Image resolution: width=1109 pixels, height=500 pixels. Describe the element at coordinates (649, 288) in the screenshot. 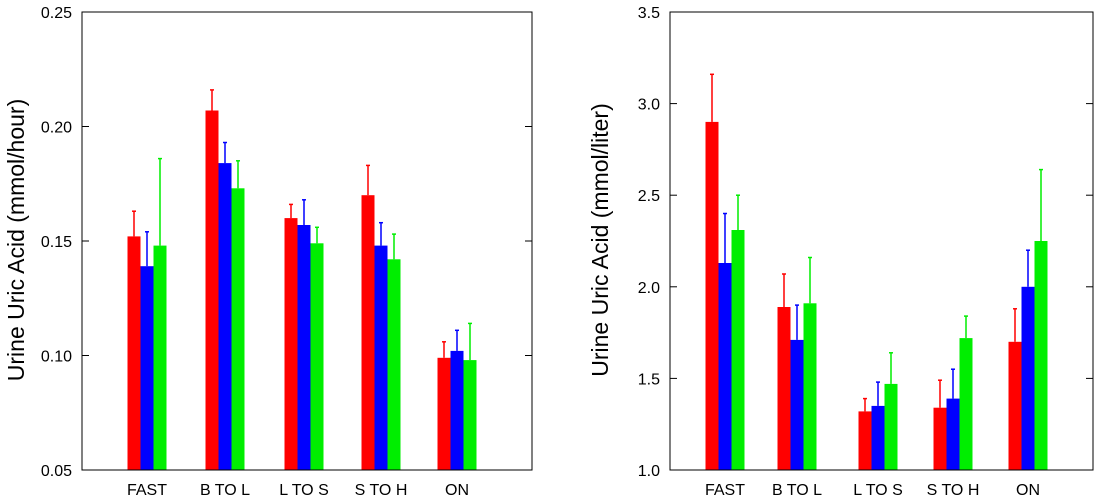

I see `y-tick-label: 2.0` at that location.